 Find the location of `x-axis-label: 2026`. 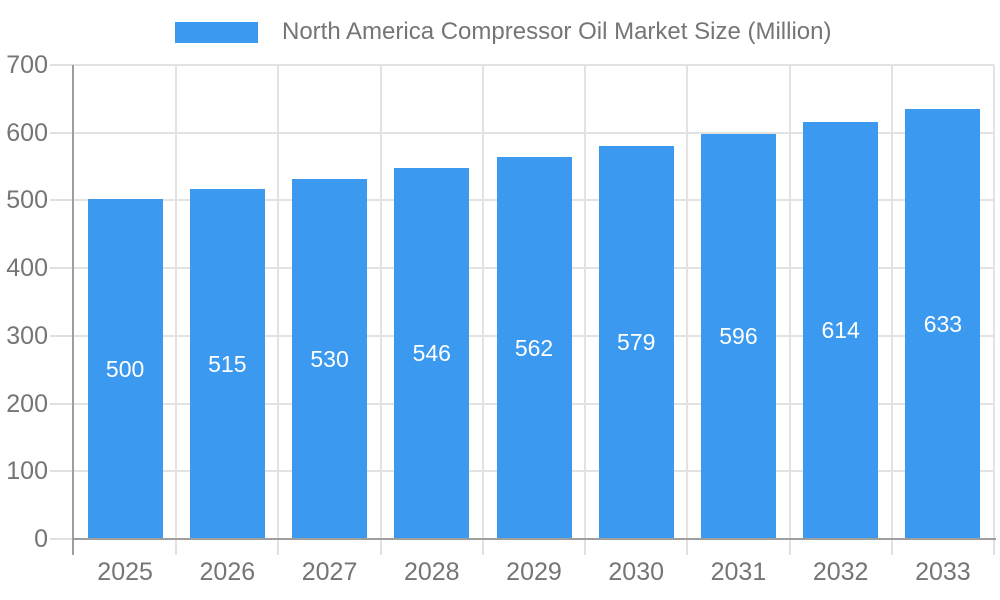

x-axis-label: 2026 is located at coordinates (227, 572).